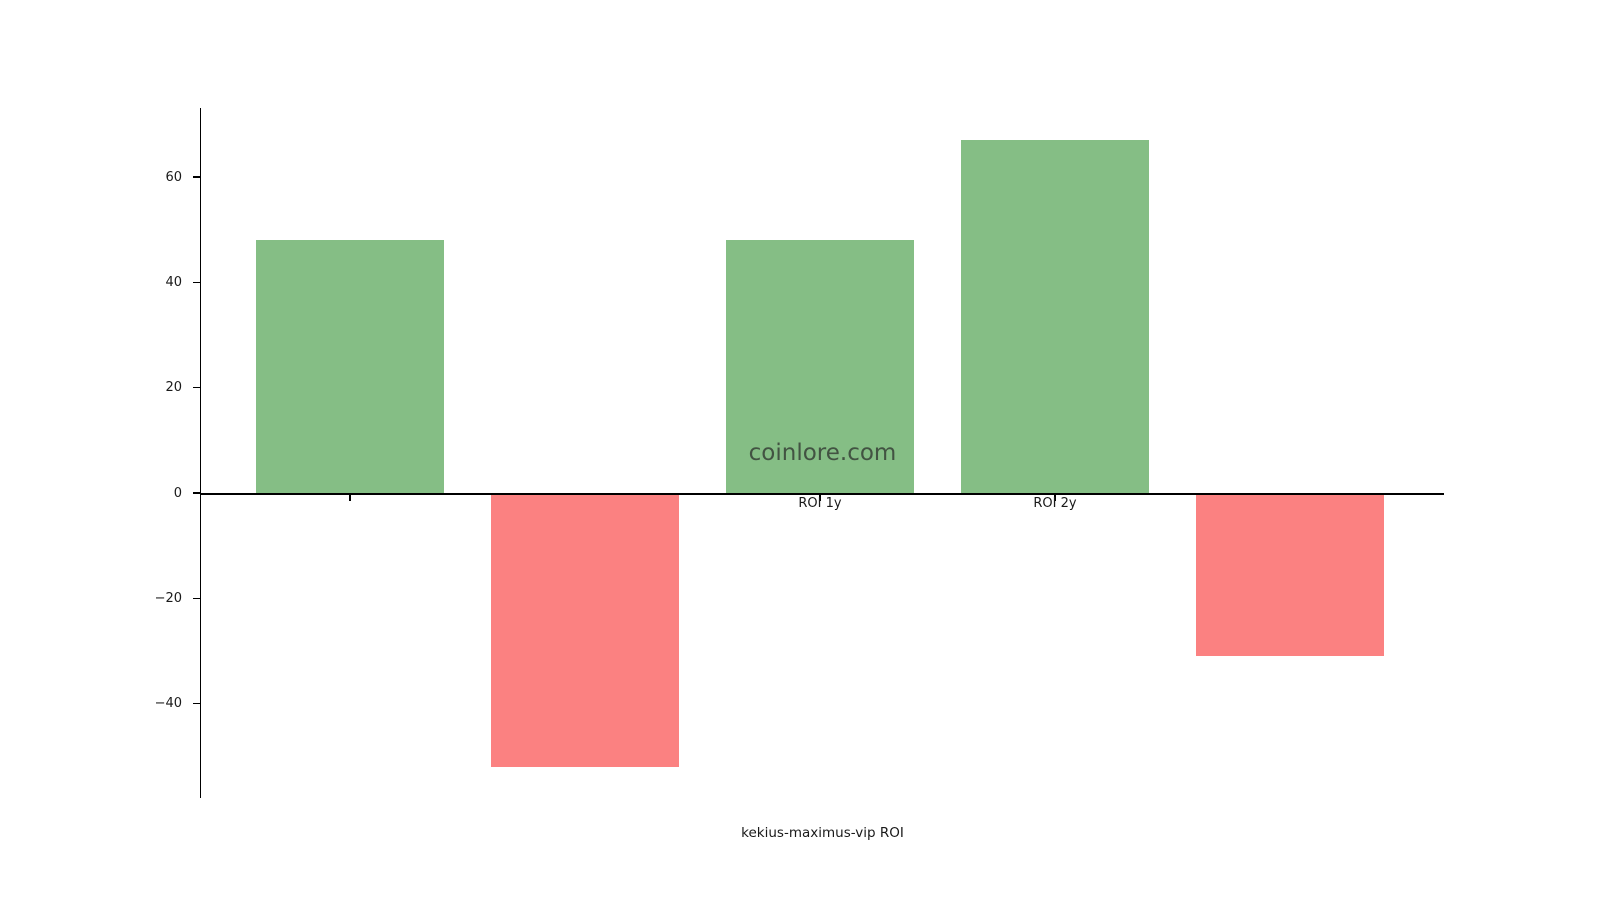 Image resolution: width=1600 pixels, height=900 pixels. I want to click on watermark: coinlore.com, so click(822, 453).